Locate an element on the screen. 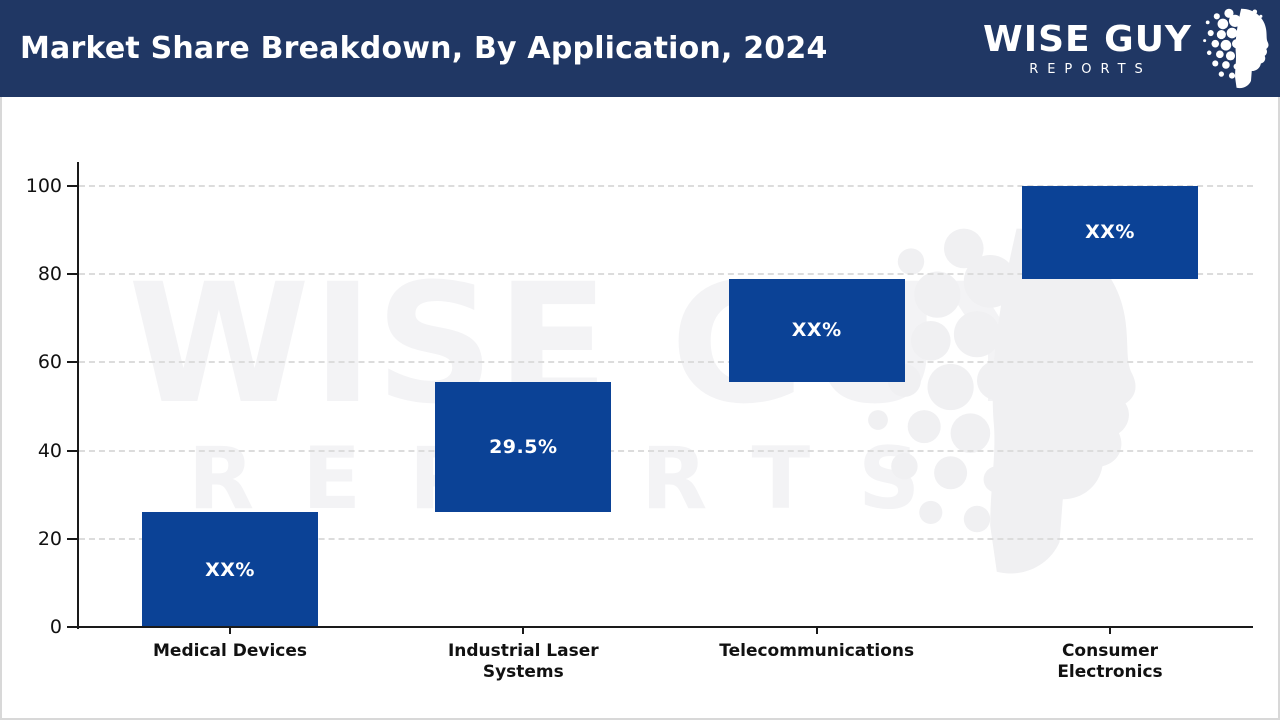 This screenshot has width=1280, height=720. y-axis-line is located at coordinates (78, 395).